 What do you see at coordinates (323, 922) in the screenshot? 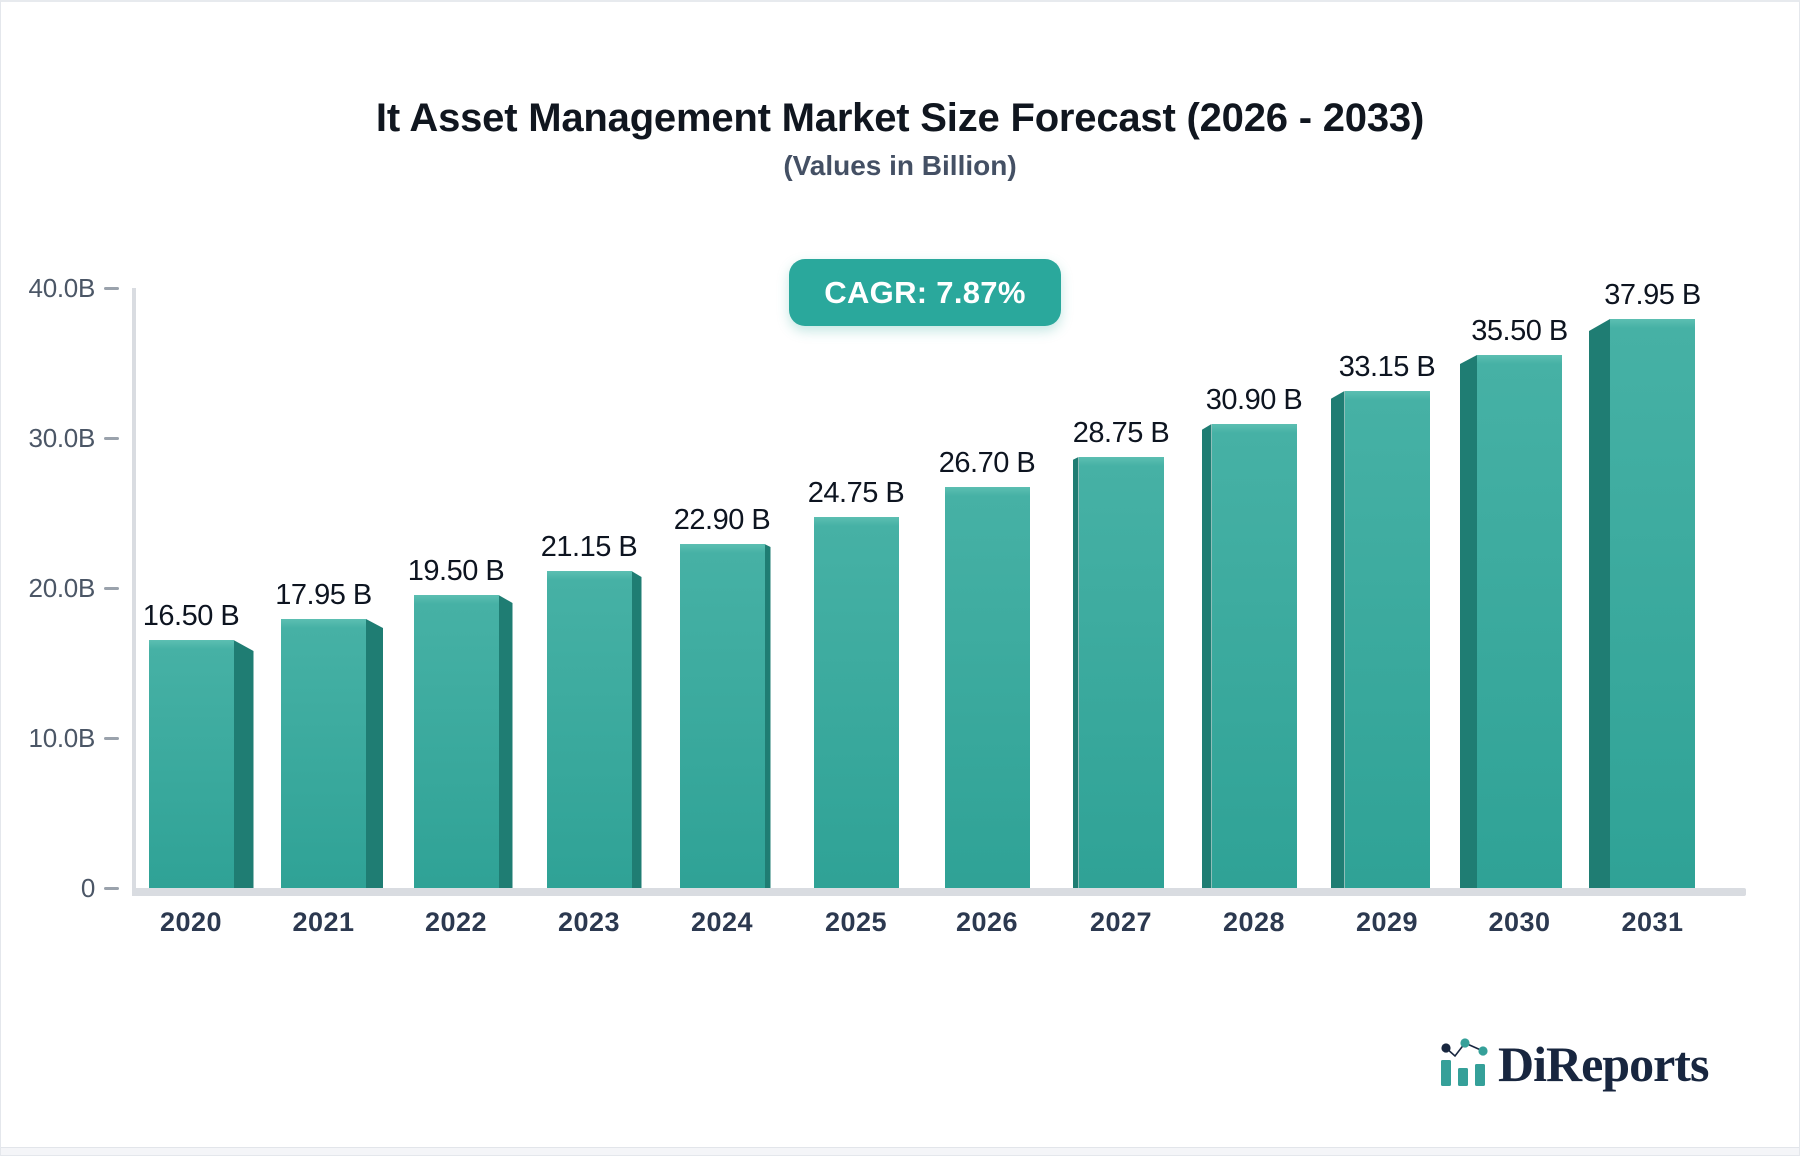
I see `x-axis-label-2021: 2021` at bounding box center [323, 922].